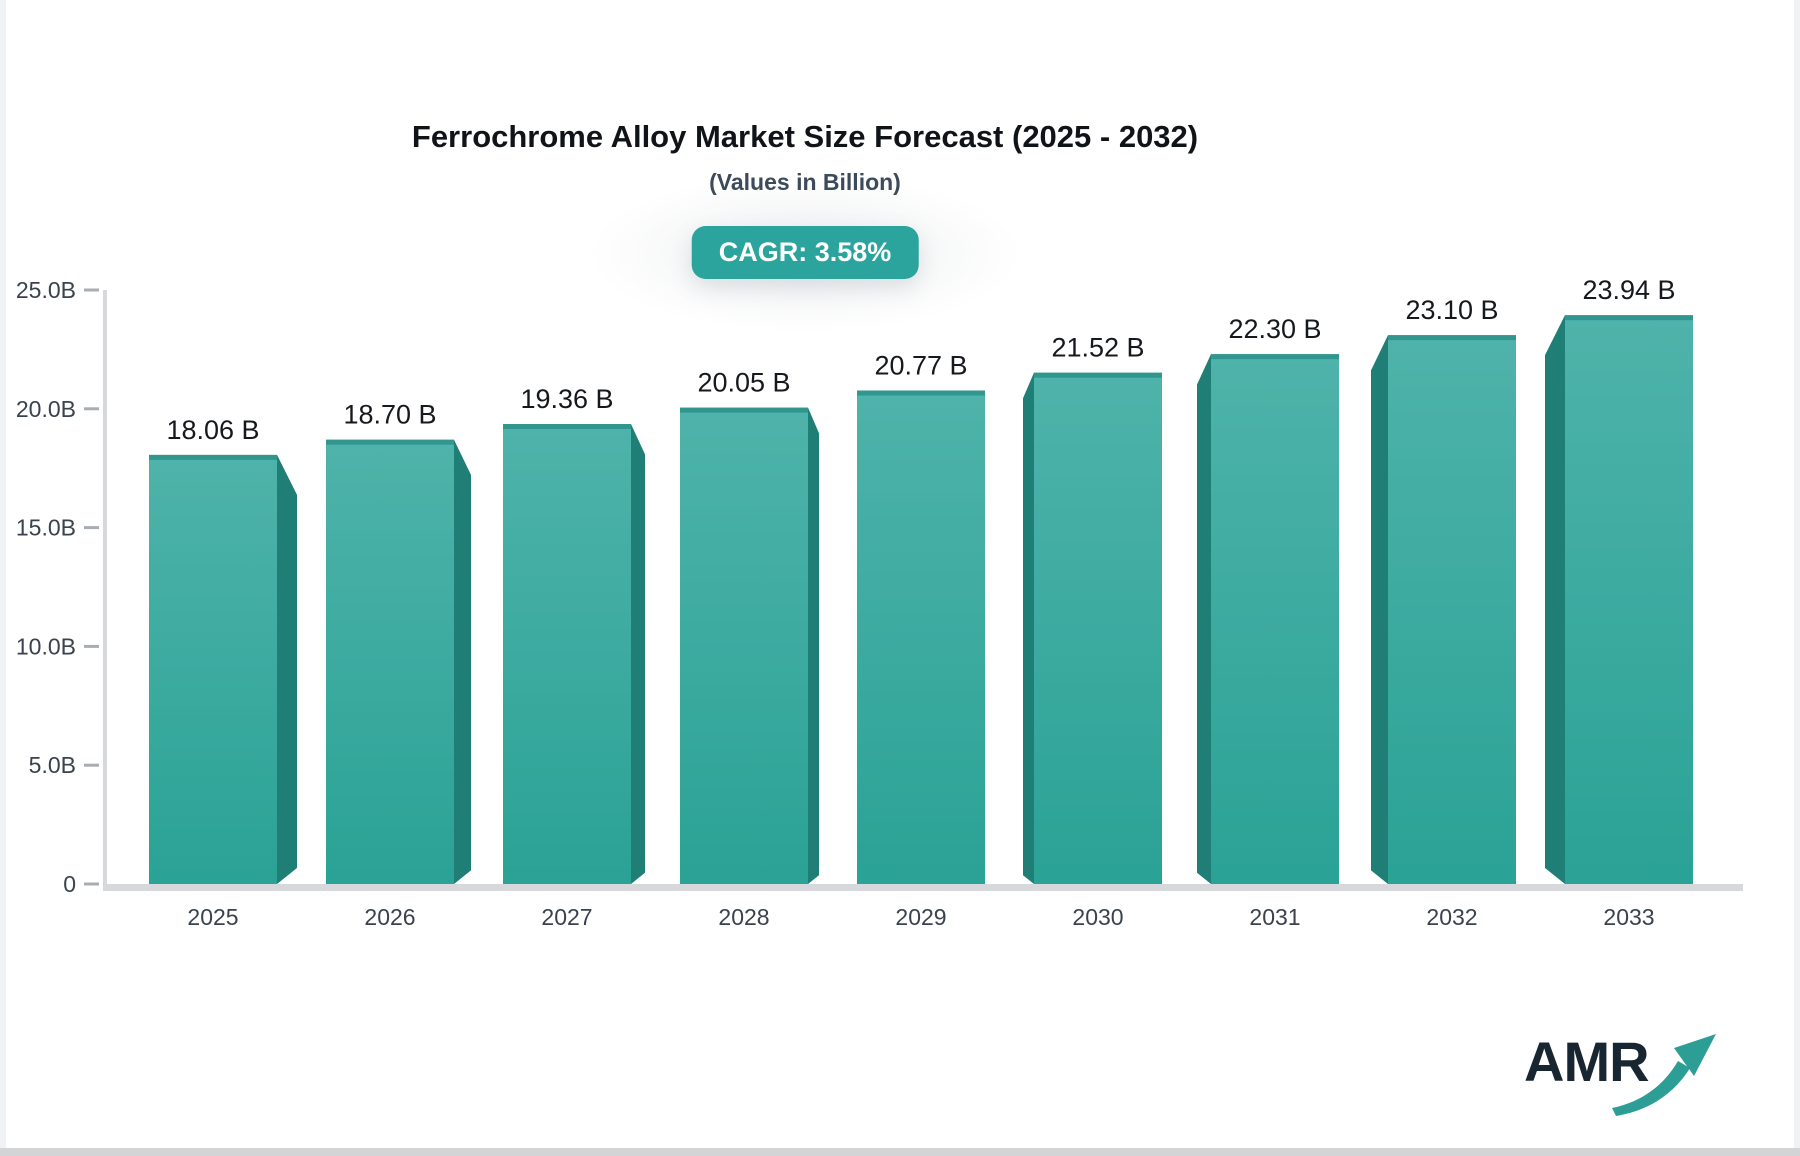 The width and height of the screenshot is (1800, 1156). What do you see at coordinates (212, 430) in the screenshot?
I see `bar-value-label: 18.06 B` at bounding box center [212, 430].